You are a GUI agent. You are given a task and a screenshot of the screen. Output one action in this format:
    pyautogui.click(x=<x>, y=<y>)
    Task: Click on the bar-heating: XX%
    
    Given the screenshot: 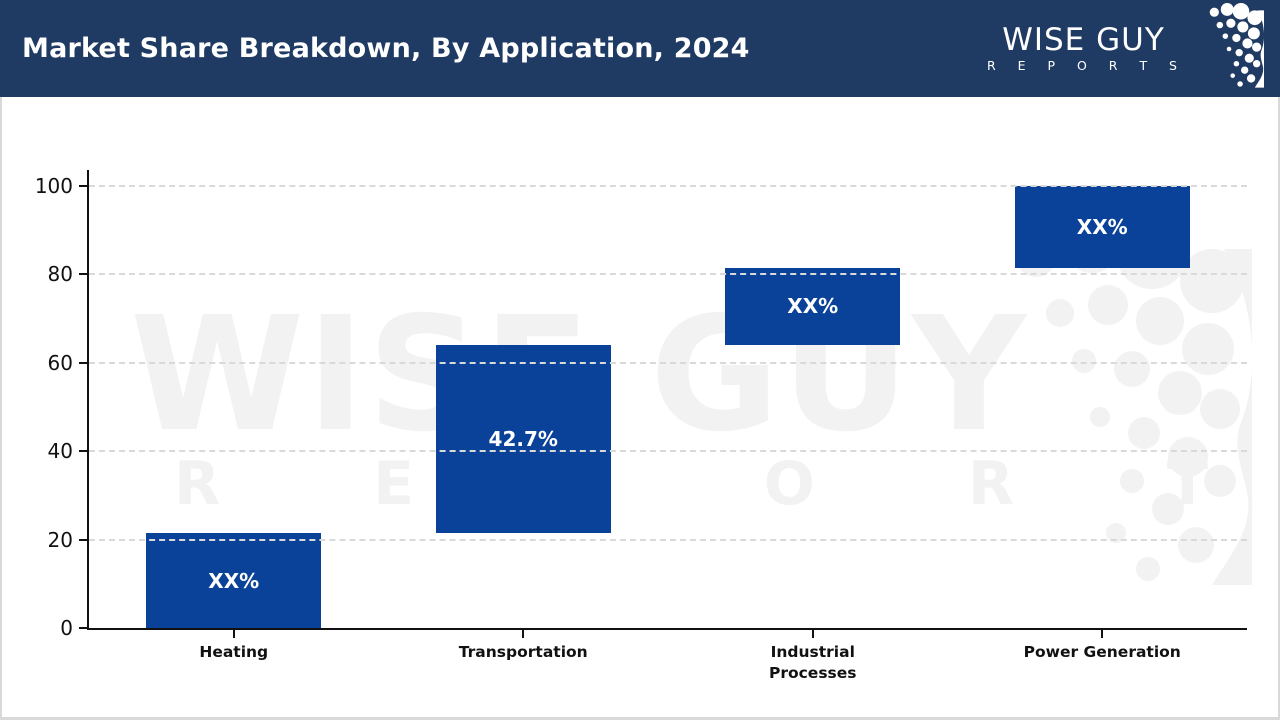 What is the action you would take?
    pyautogui.click(x=234, y=580)
    